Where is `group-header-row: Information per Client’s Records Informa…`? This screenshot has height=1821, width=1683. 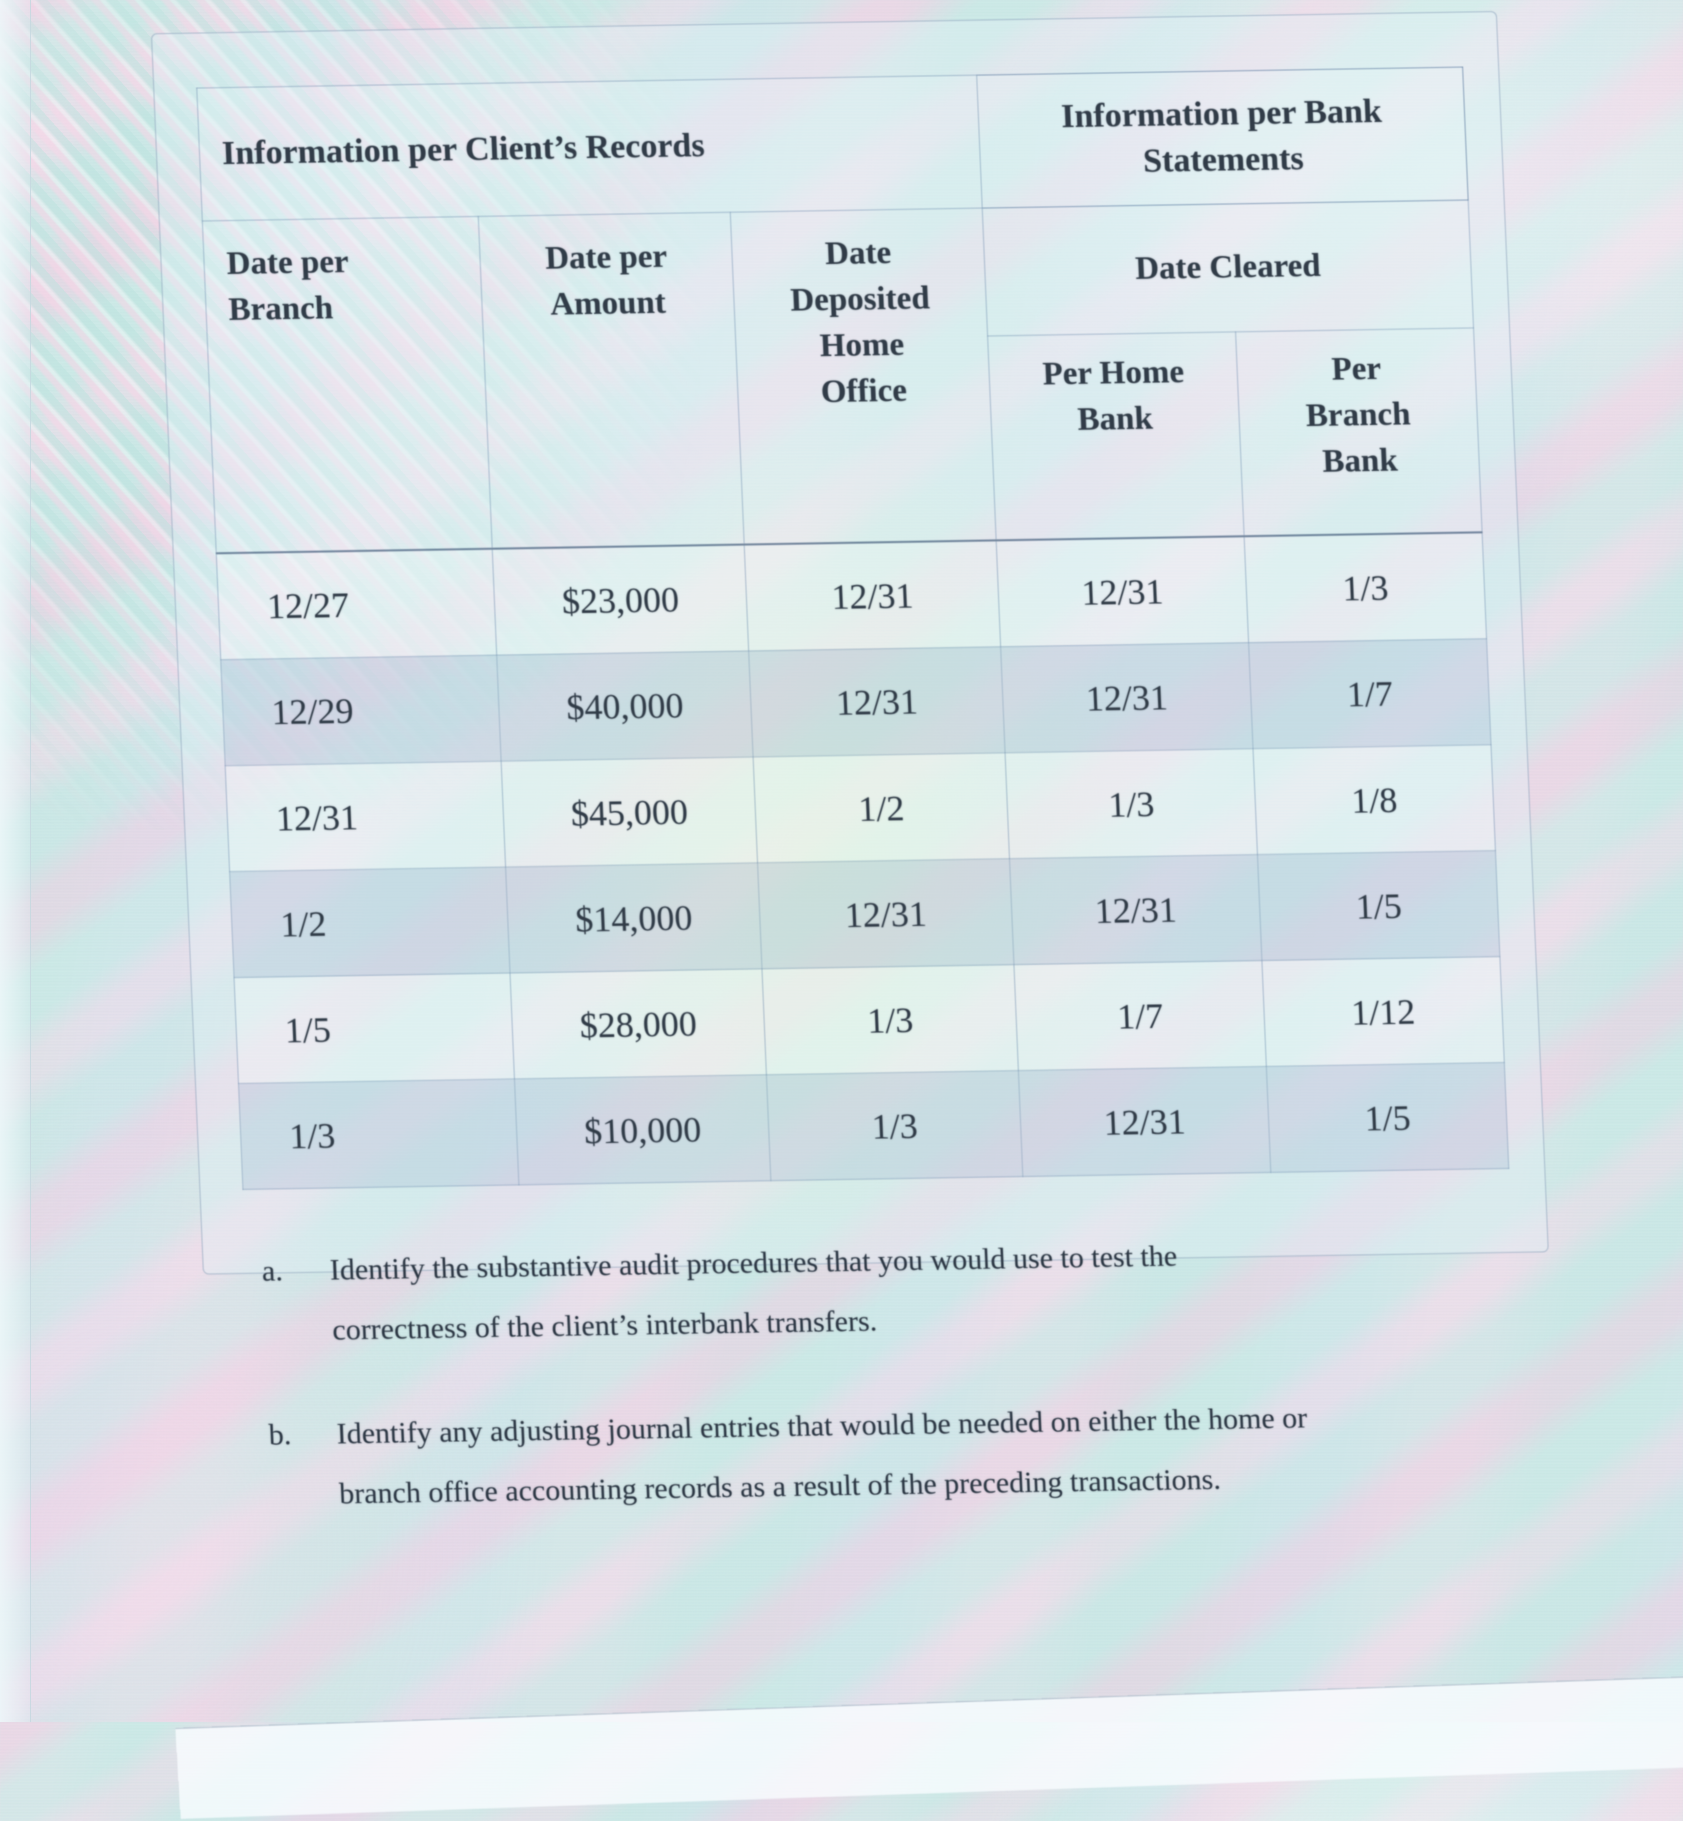
group-header-row: Information per Client’s Records Informa… is located at coordinates (832, 144).